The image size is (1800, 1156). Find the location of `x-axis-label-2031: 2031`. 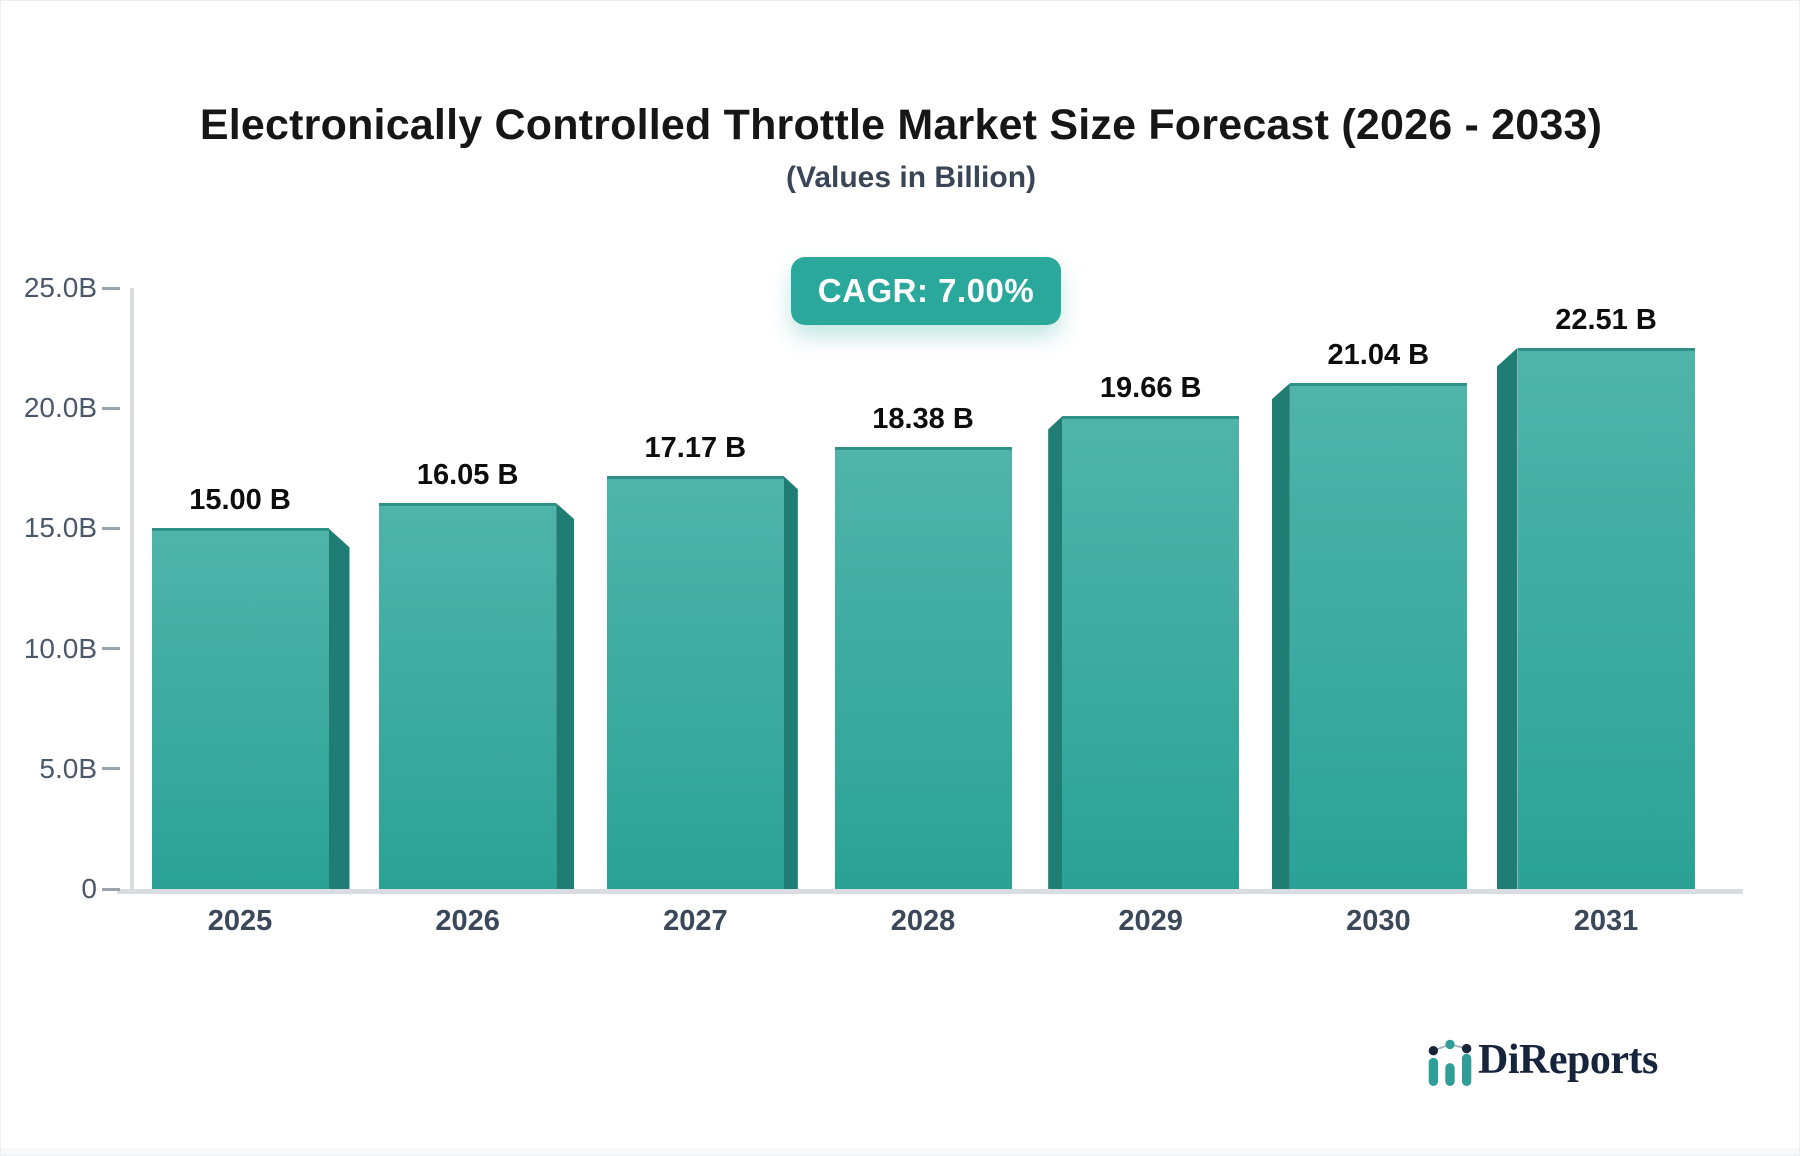

x-axis-label-2031: 2031 is located at coordinates (1606, 921).